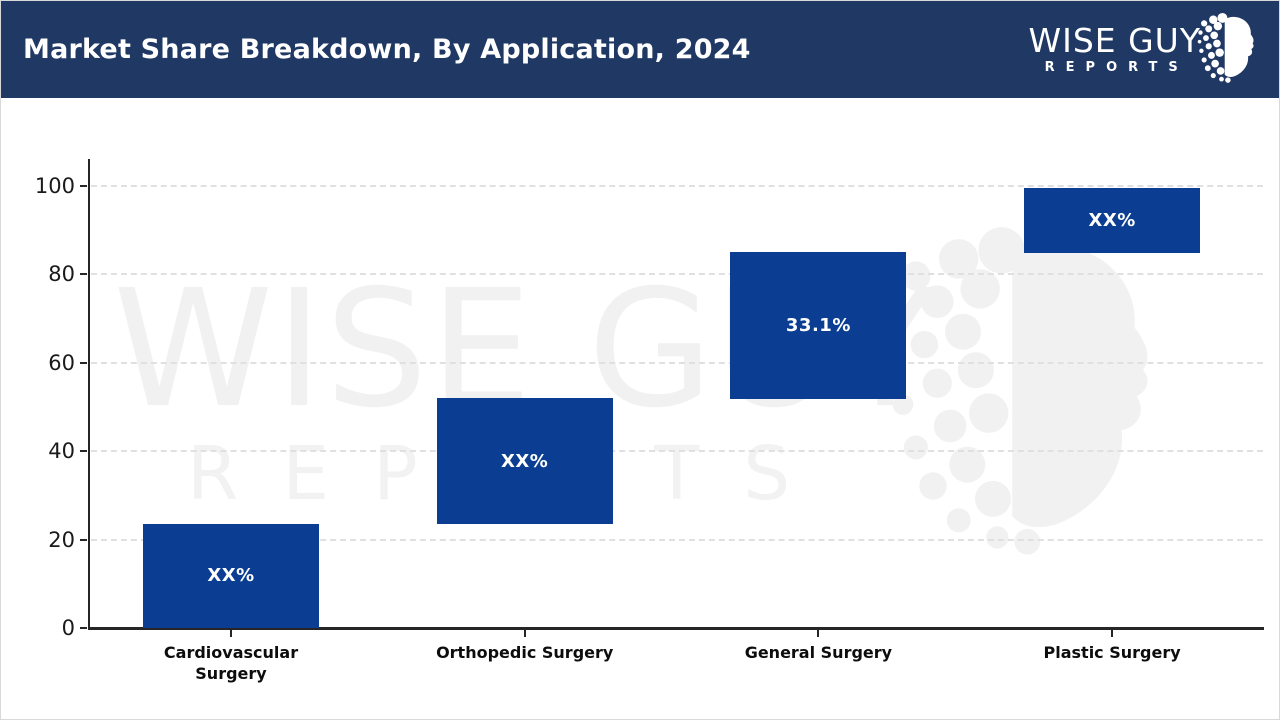 This screenshot has width=1280, height=720. I want to click on bar-4: XX%, so click(1112, 220).